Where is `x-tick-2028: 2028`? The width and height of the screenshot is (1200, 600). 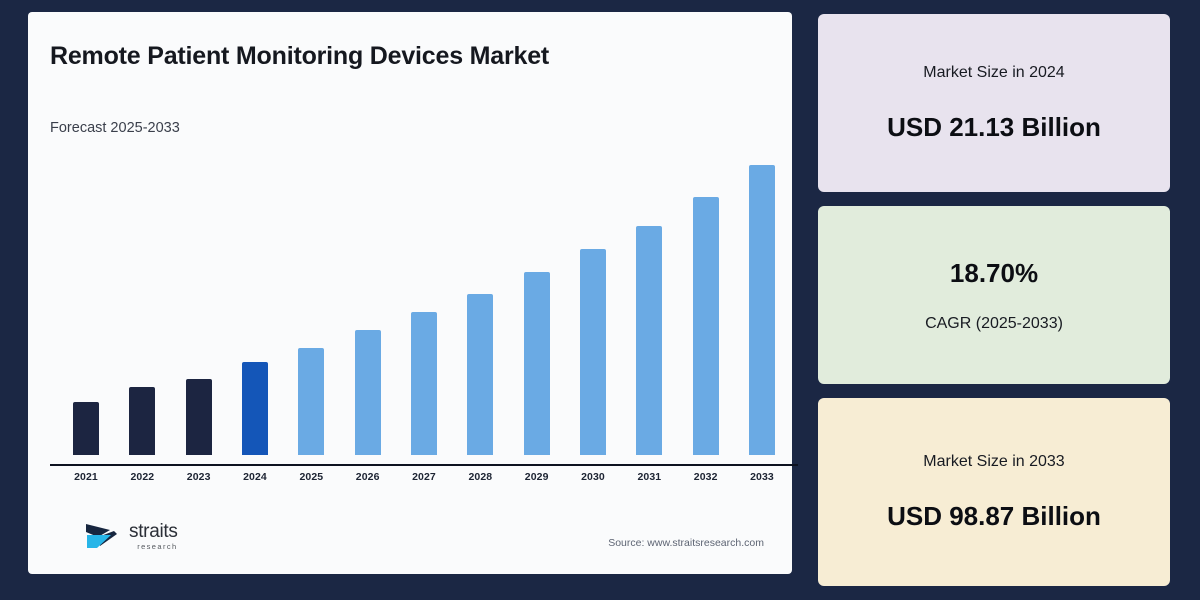 x-tick-2028: 2028 is located at coordinates (480, 477).